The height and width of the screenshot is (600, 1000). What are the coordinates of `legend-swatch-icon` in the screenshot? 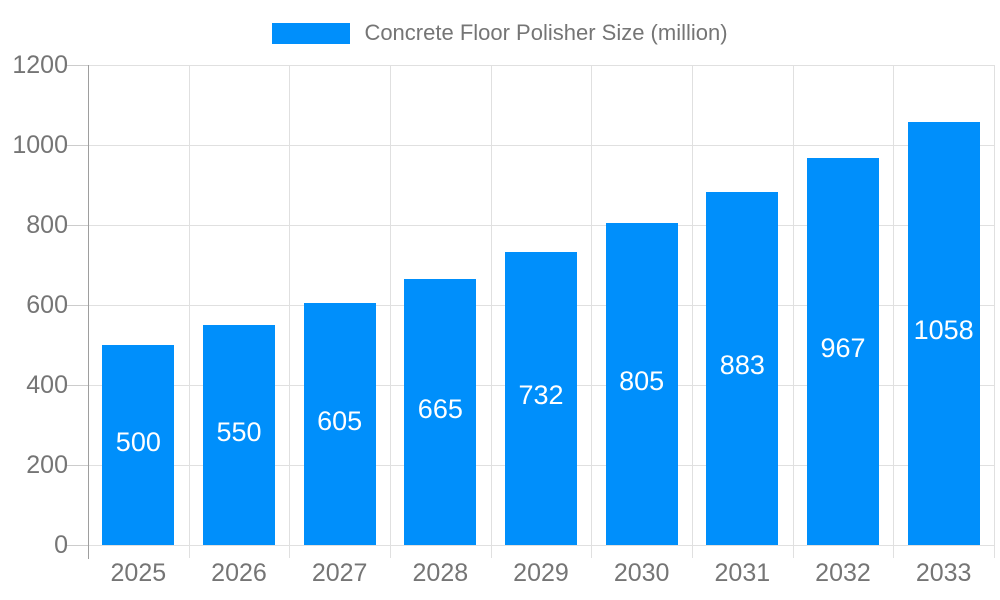 It's located at (311, 33).